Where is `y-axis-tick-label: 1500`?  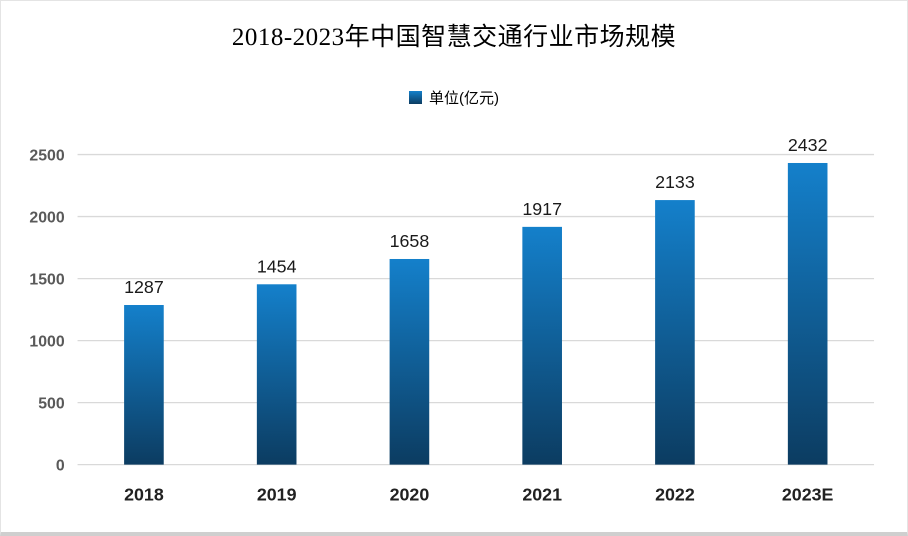
y-axis-tick-label: 1500 is located at coordinates (46, 280).